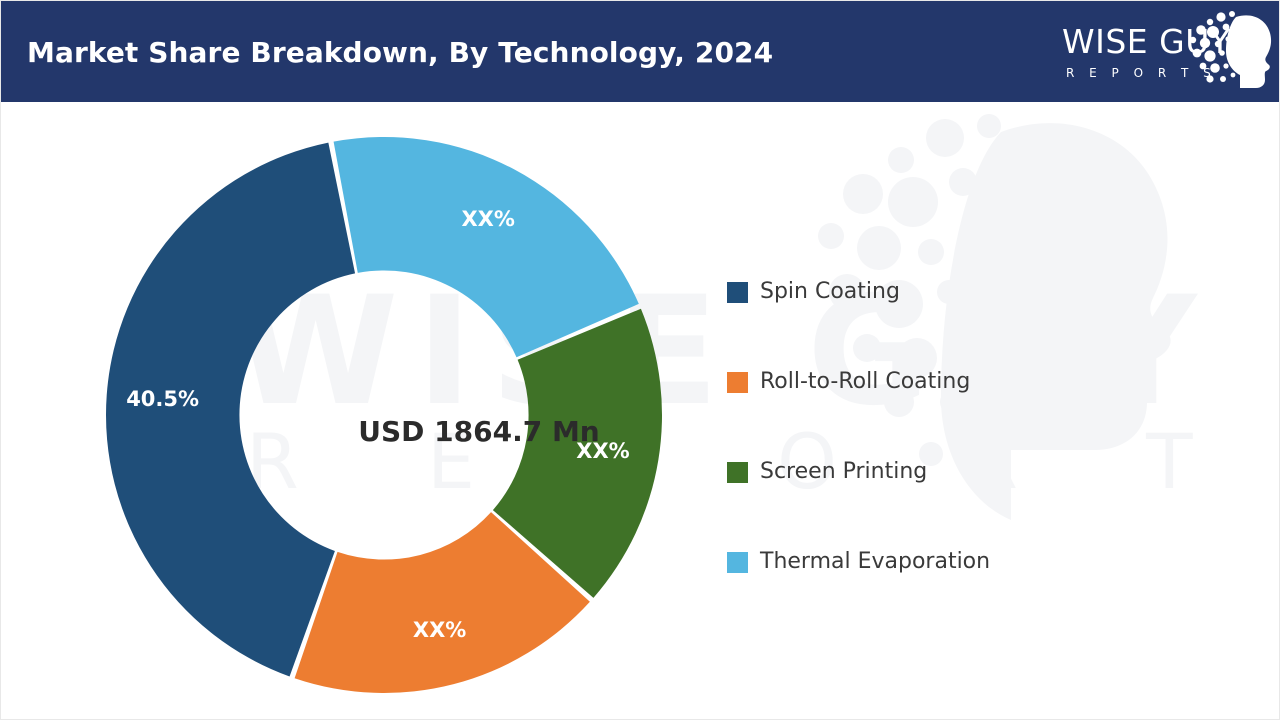 The image size is (1280, 720). What do you see at coordinates (865, 381) in the screenshot?
I see `legend-item-label: Roll-to-Roll Coating` at bounding box center [865, 381].